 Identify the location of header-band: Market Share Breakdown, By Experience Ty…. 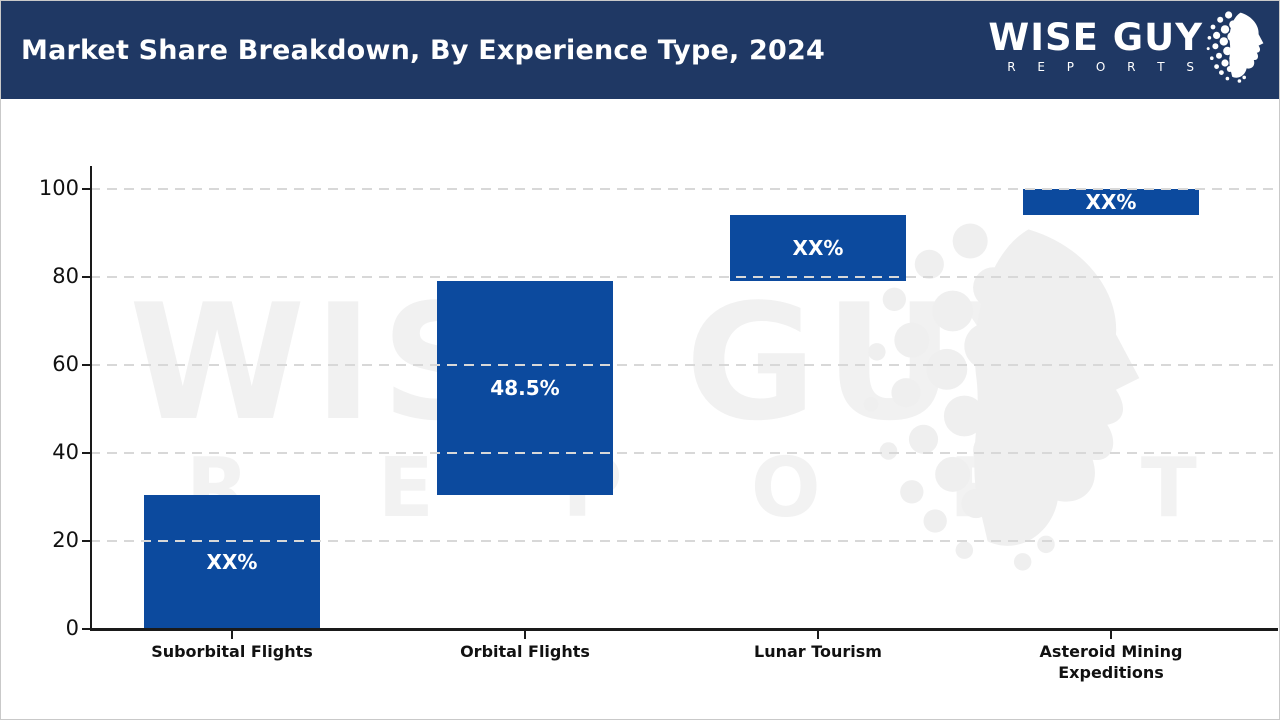
(640, 50).